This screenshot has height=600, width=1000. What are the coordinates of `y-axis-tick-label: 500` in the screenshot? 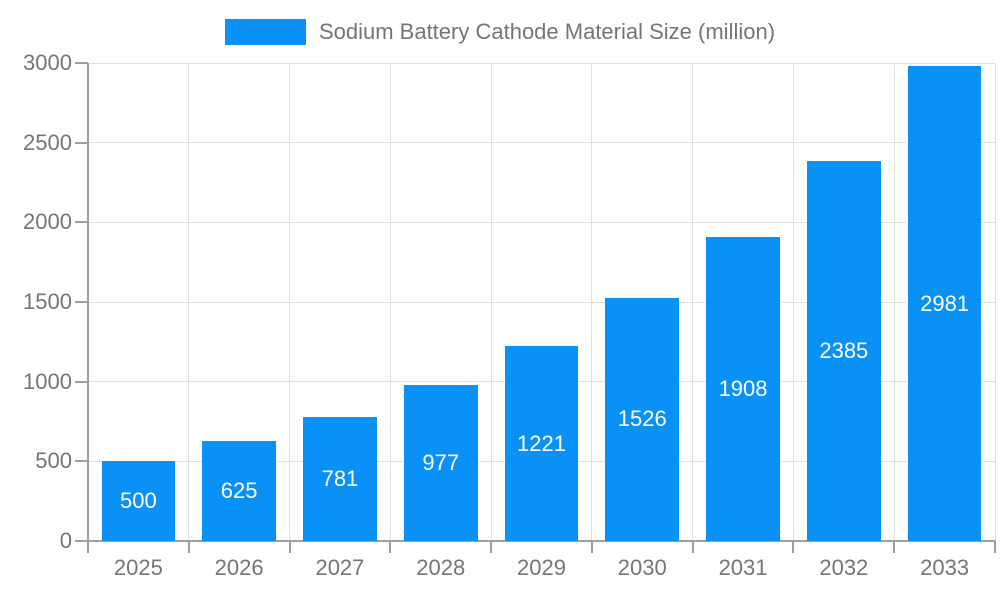 It's located at (53, 461).